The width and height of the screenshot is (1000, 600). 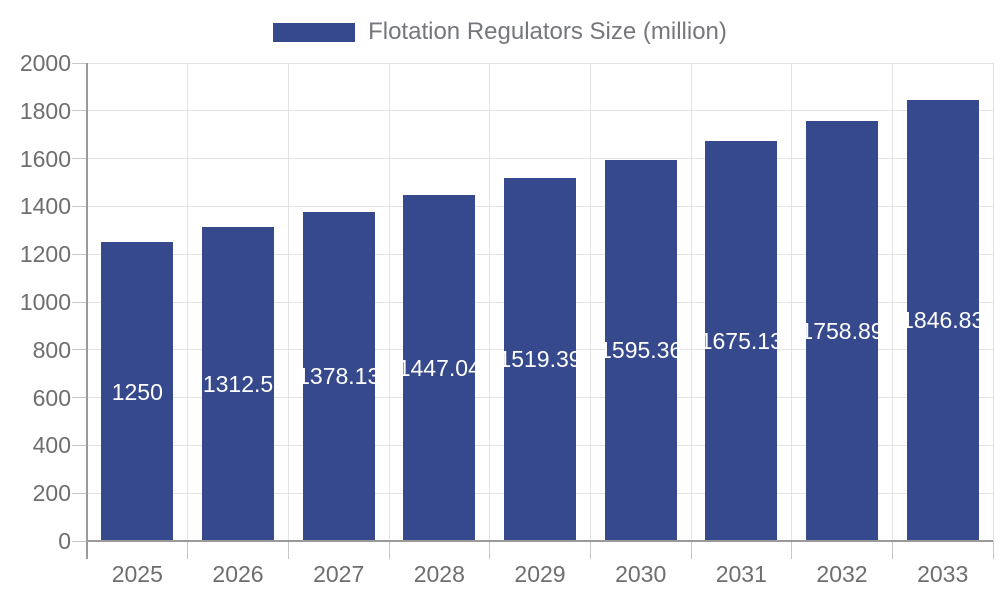 What do you see at coordinates (741, 574) in the screenshot?
I see `x-axis-tick-label: 2031` at bounding box center [741, 574].